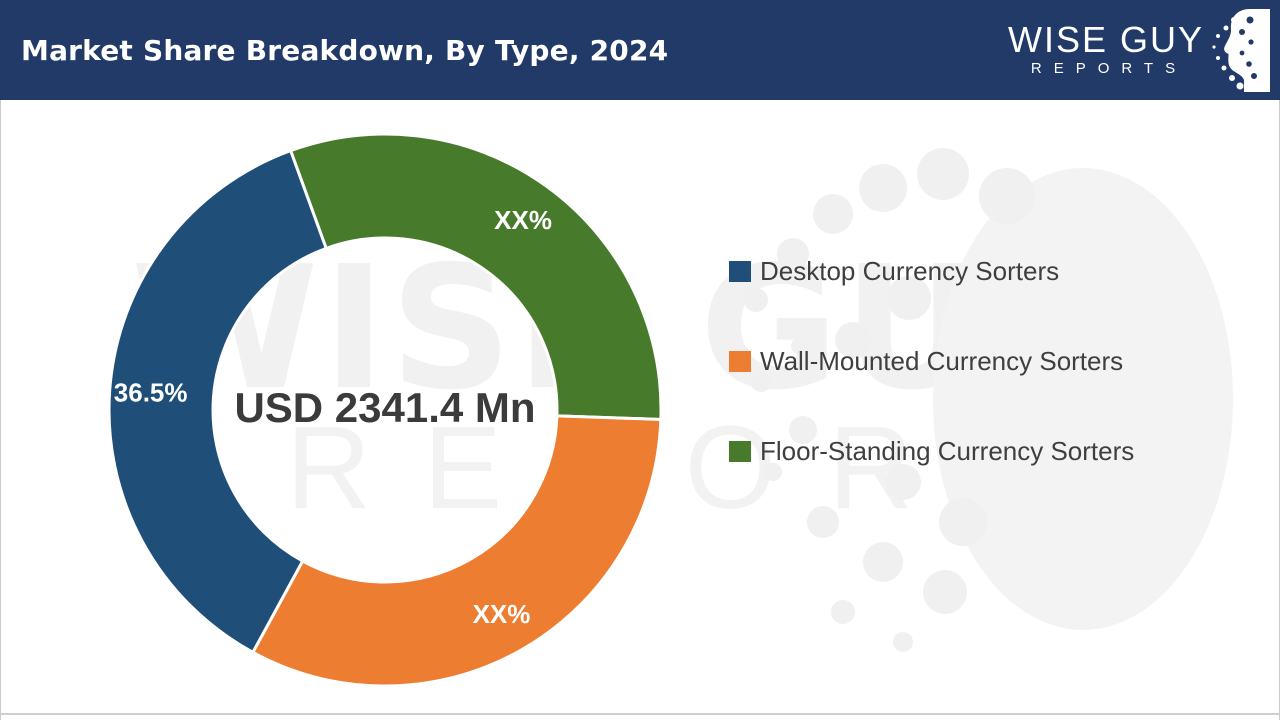 Image resolution: width=1280 pixels, height=720 pixels. What do you see at coordinates (640, 714) in the screenshot?
I see `bottom-divider` at bounding box center [640, 714].